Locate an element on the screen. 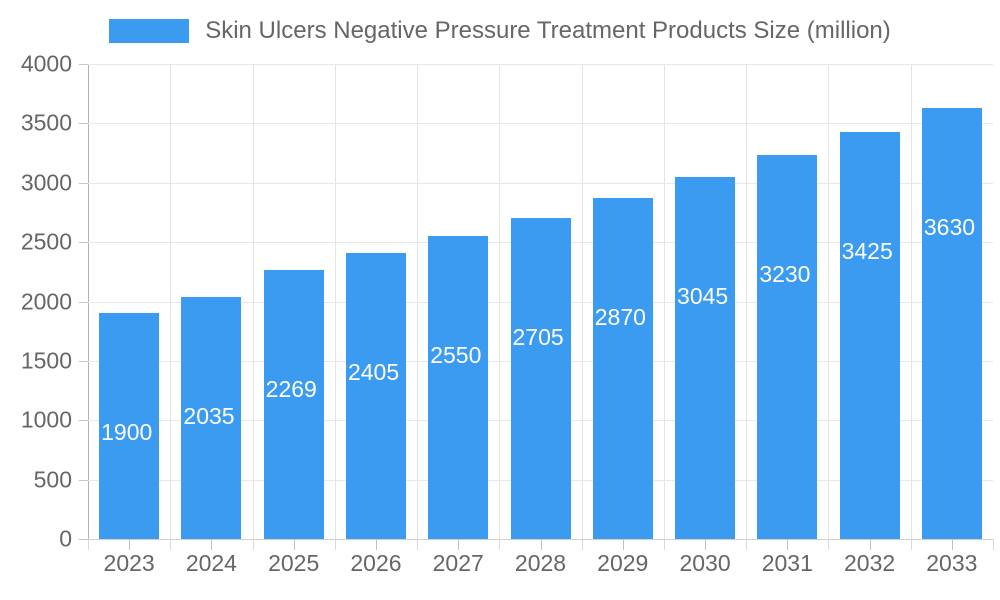  x-axis-tick-label: 2025 is located at coordinates (294, 563).